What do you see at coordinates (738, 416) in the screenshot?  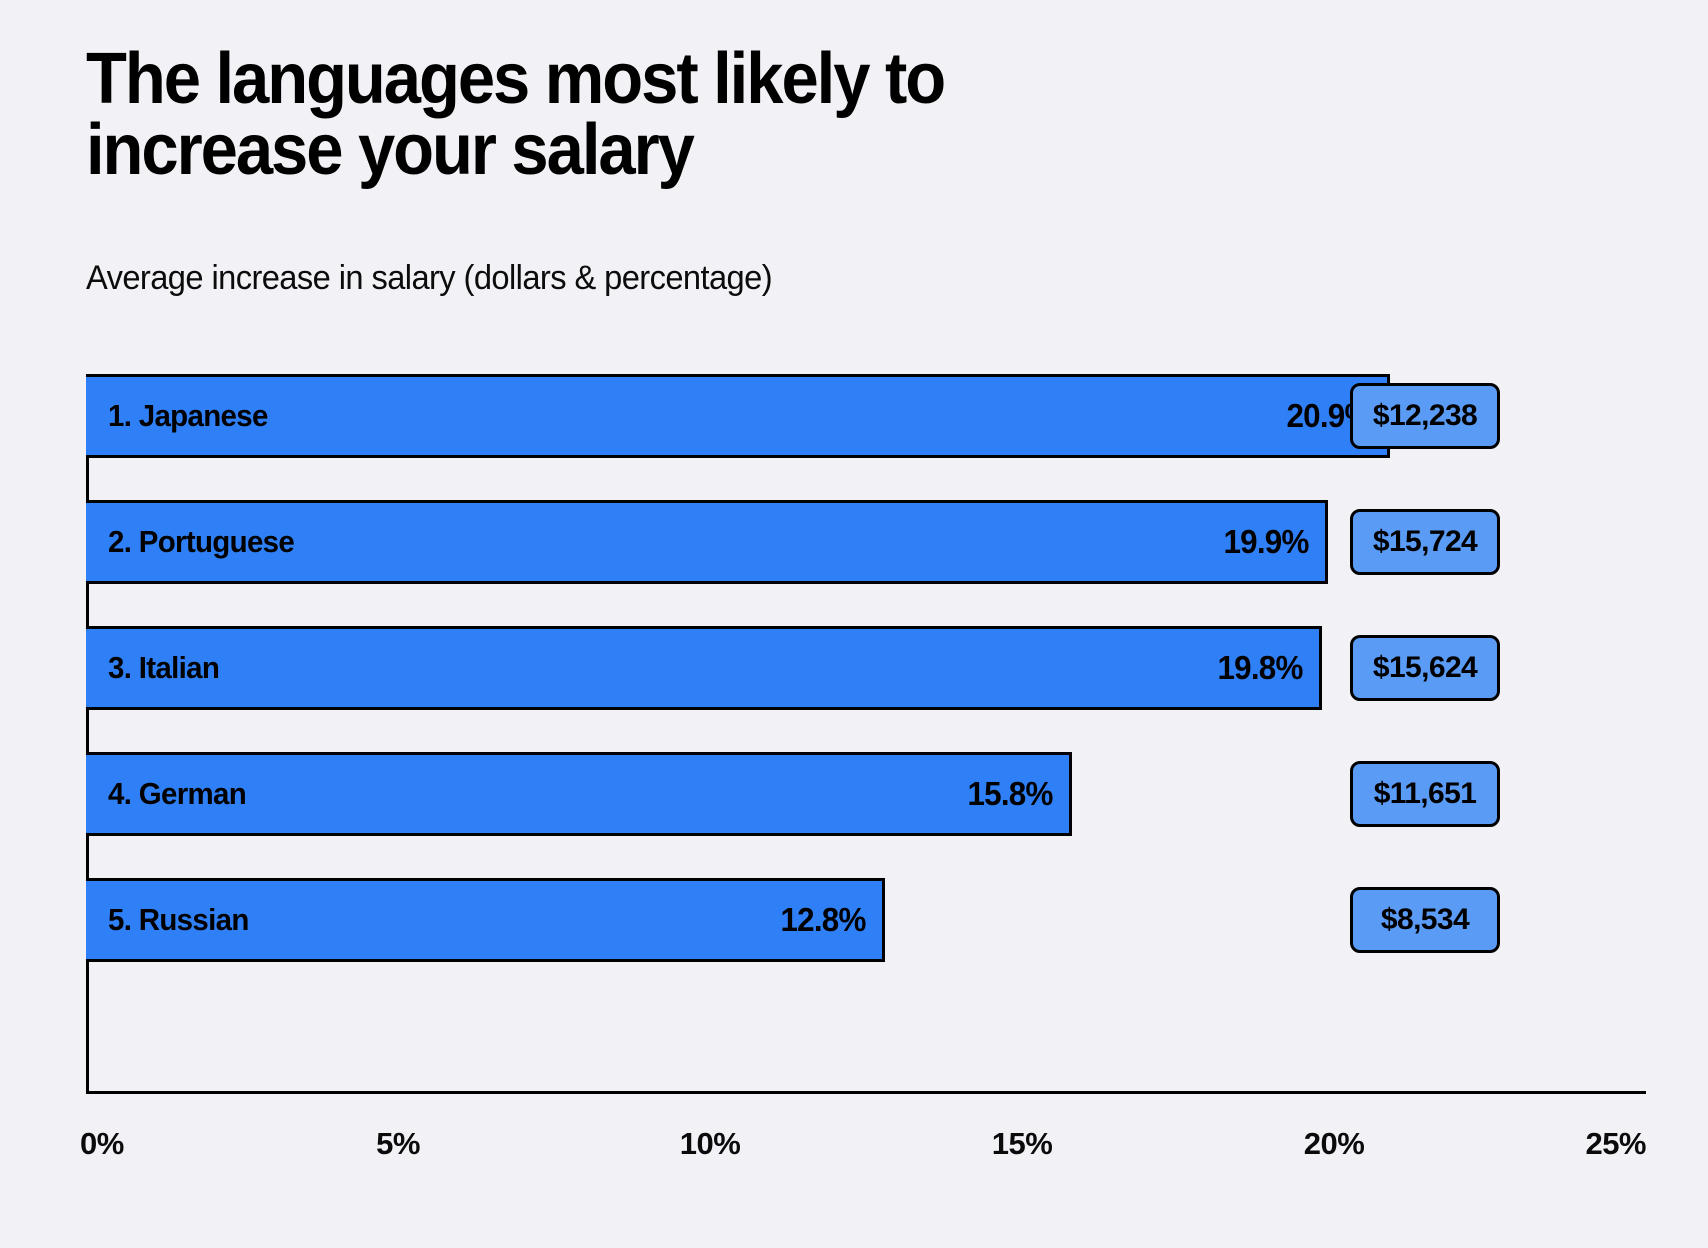 I see `bar: 1. Japanese 20.9%` at bounding box center [738, 416].